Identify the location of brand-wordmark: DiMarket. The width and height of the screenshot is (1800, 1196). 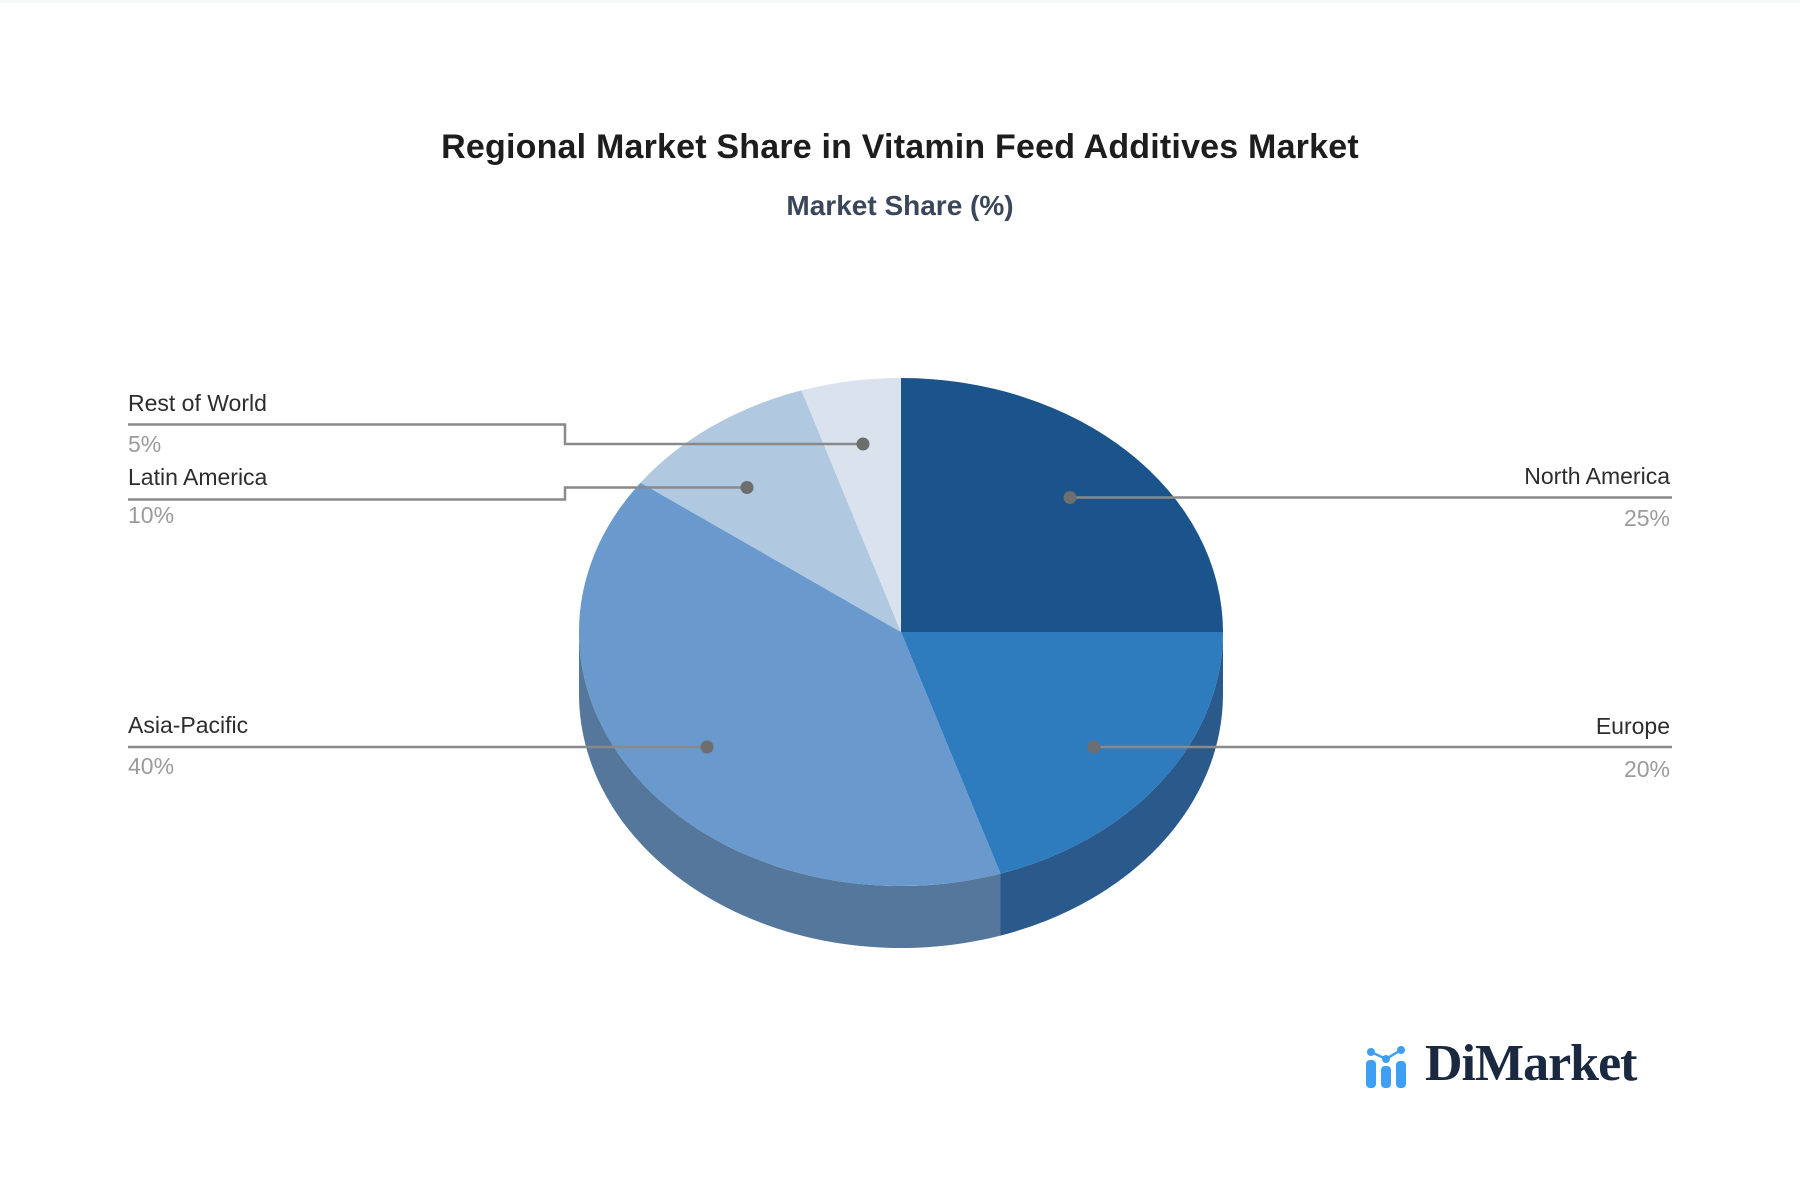
(1531, 1063).